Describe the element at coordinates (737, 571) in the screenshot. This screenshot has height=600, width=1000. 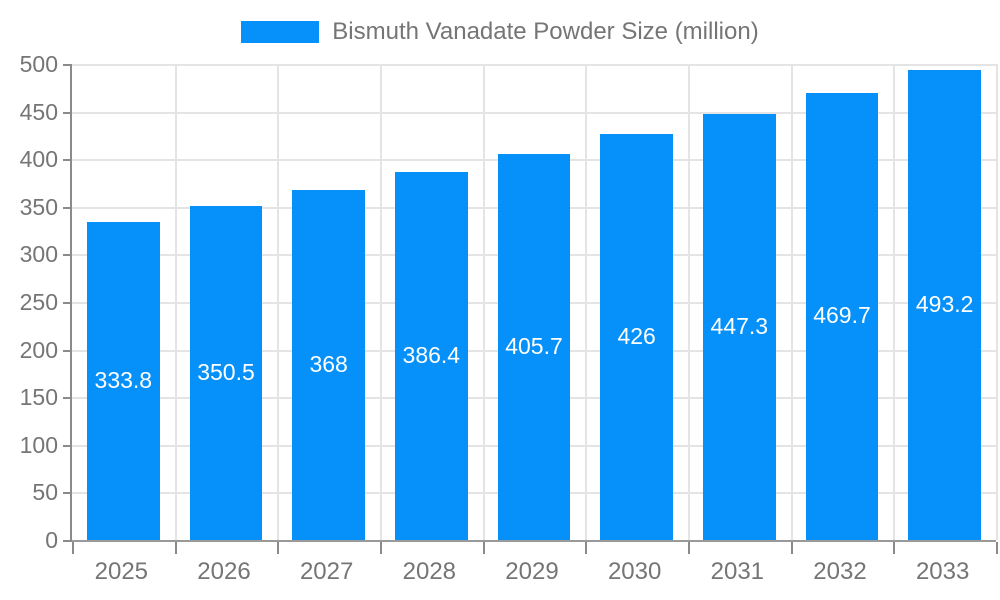
I see `x-axis-label: 2031` at that location.